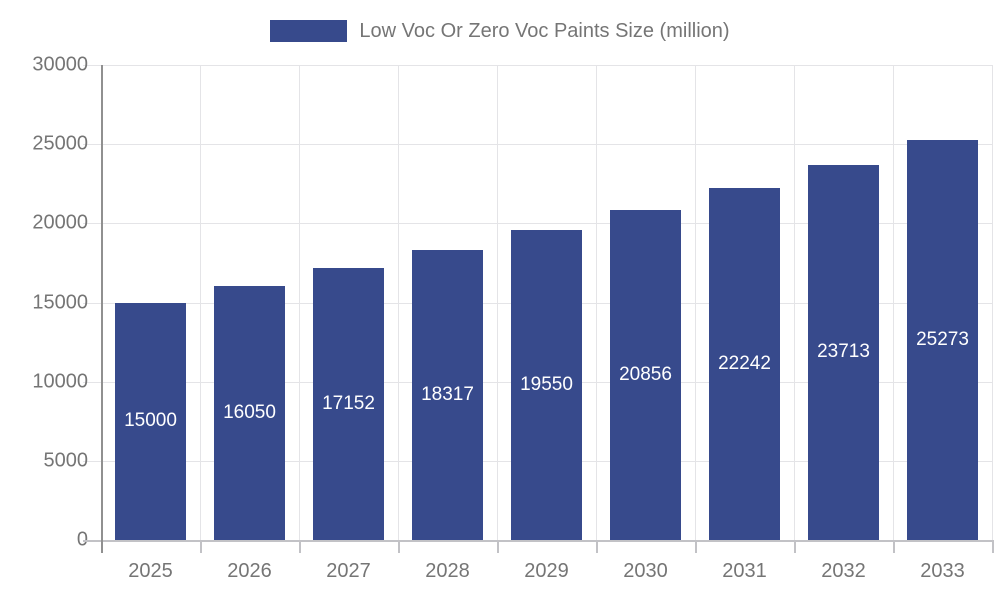 This screenshot has width=1000, height=600. Describe the element at coordinates (60, 302) in the screenshot. I see `y-tick-label: 15000` at that location.